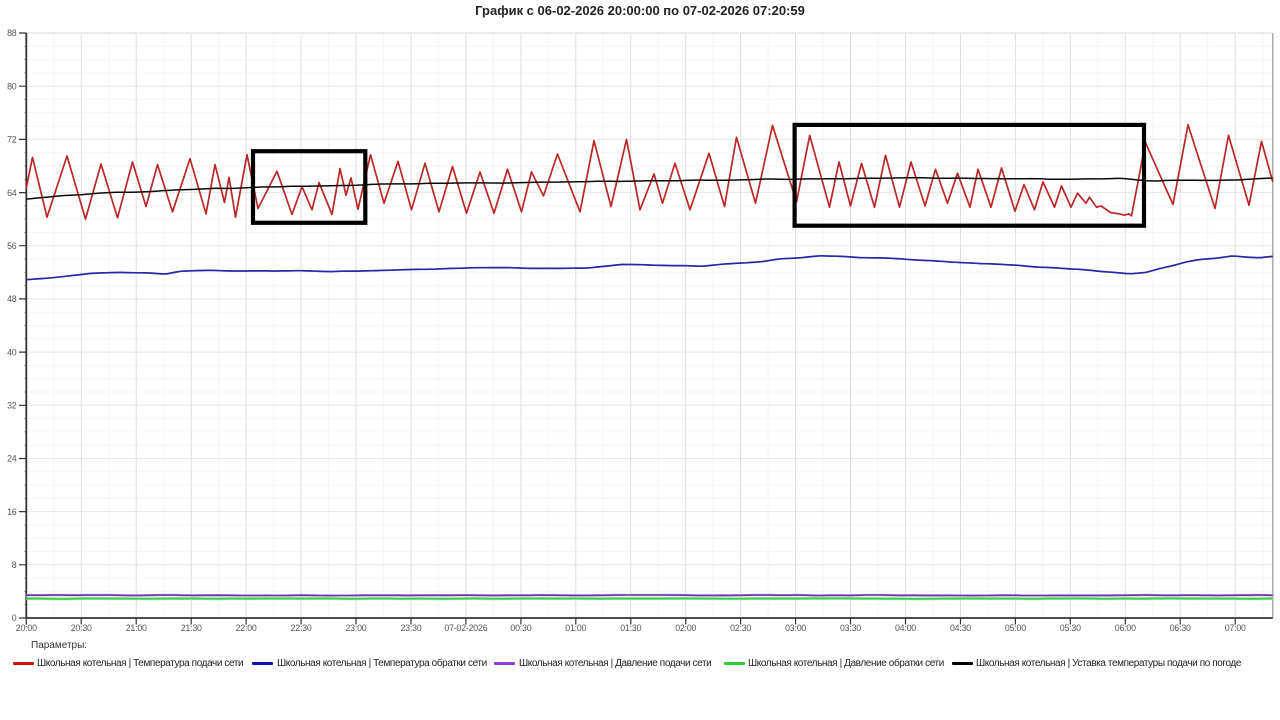 The image size is (1280, 720). I want to click on svg-text: 07:00, so click(1235, 628).